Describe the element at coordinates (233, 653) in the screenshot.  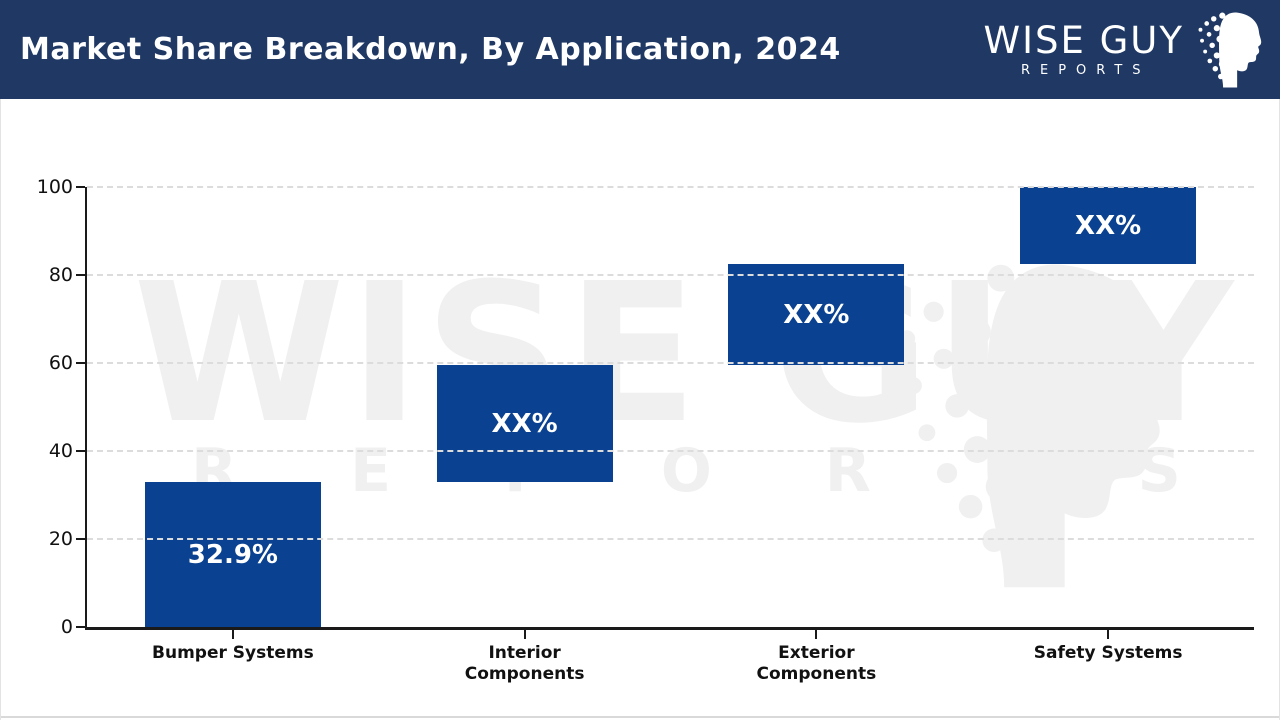
I see `x-category-label: Bumper Systems` at that location.